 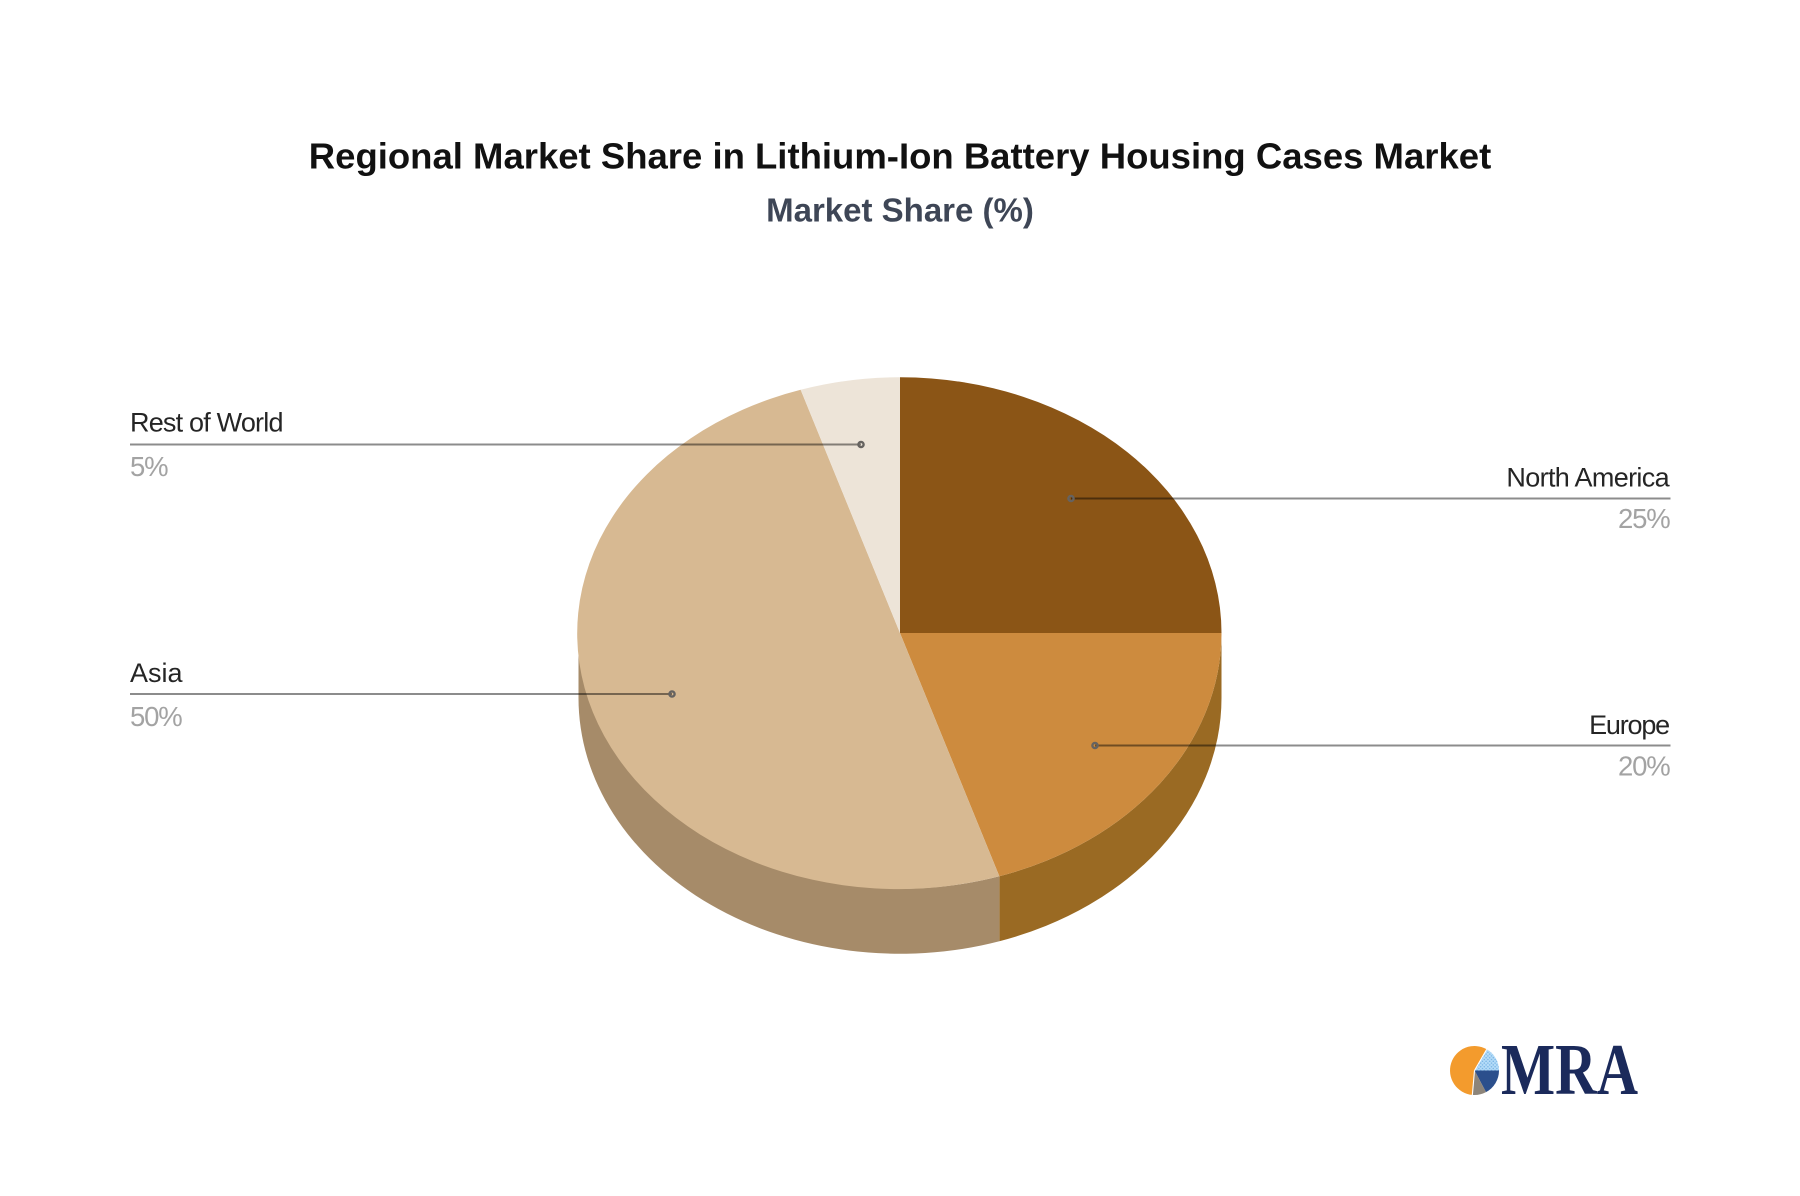 I want to click on svg-text: MRA, so click(x=1569, y=1069).